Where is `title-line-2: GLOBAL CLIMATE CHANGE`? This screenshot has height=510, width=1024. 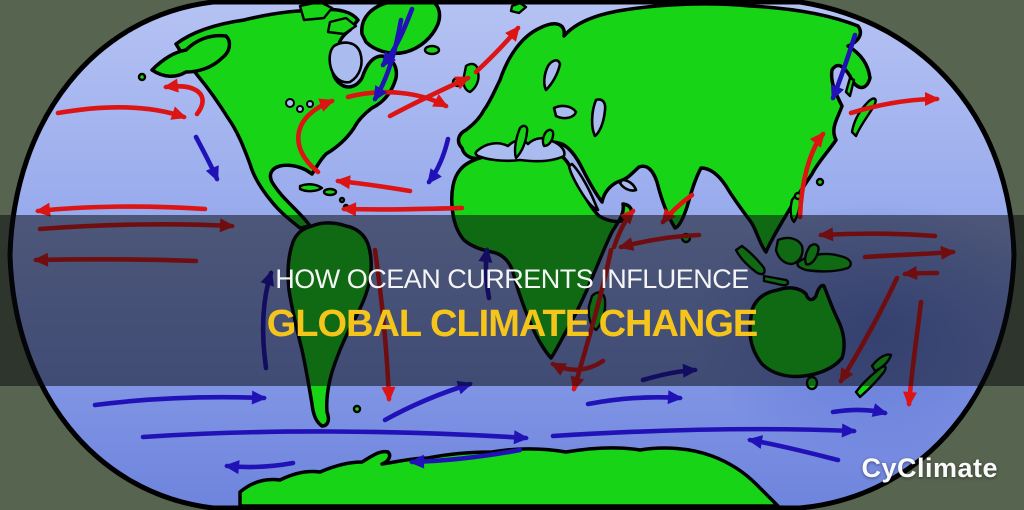 title-line-2: GLOBAL CLIMATE CHANGE is located at coordinates (512, 324).